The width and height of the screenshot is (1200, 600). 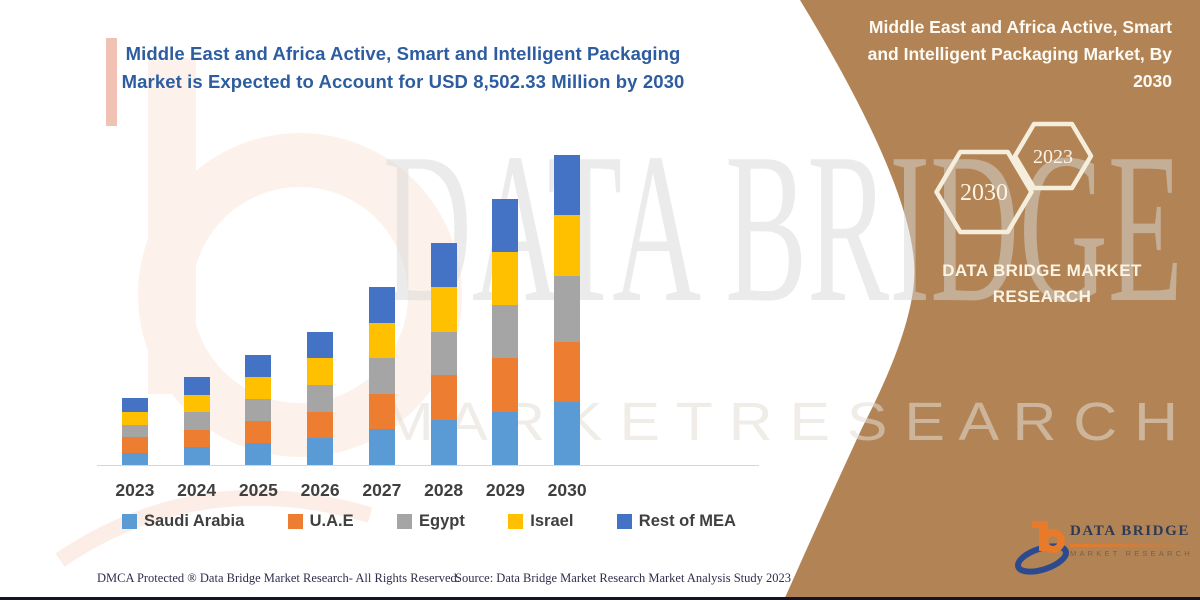 I want to click on bar-segment-2028-egypt, so click(x=443, y=353).